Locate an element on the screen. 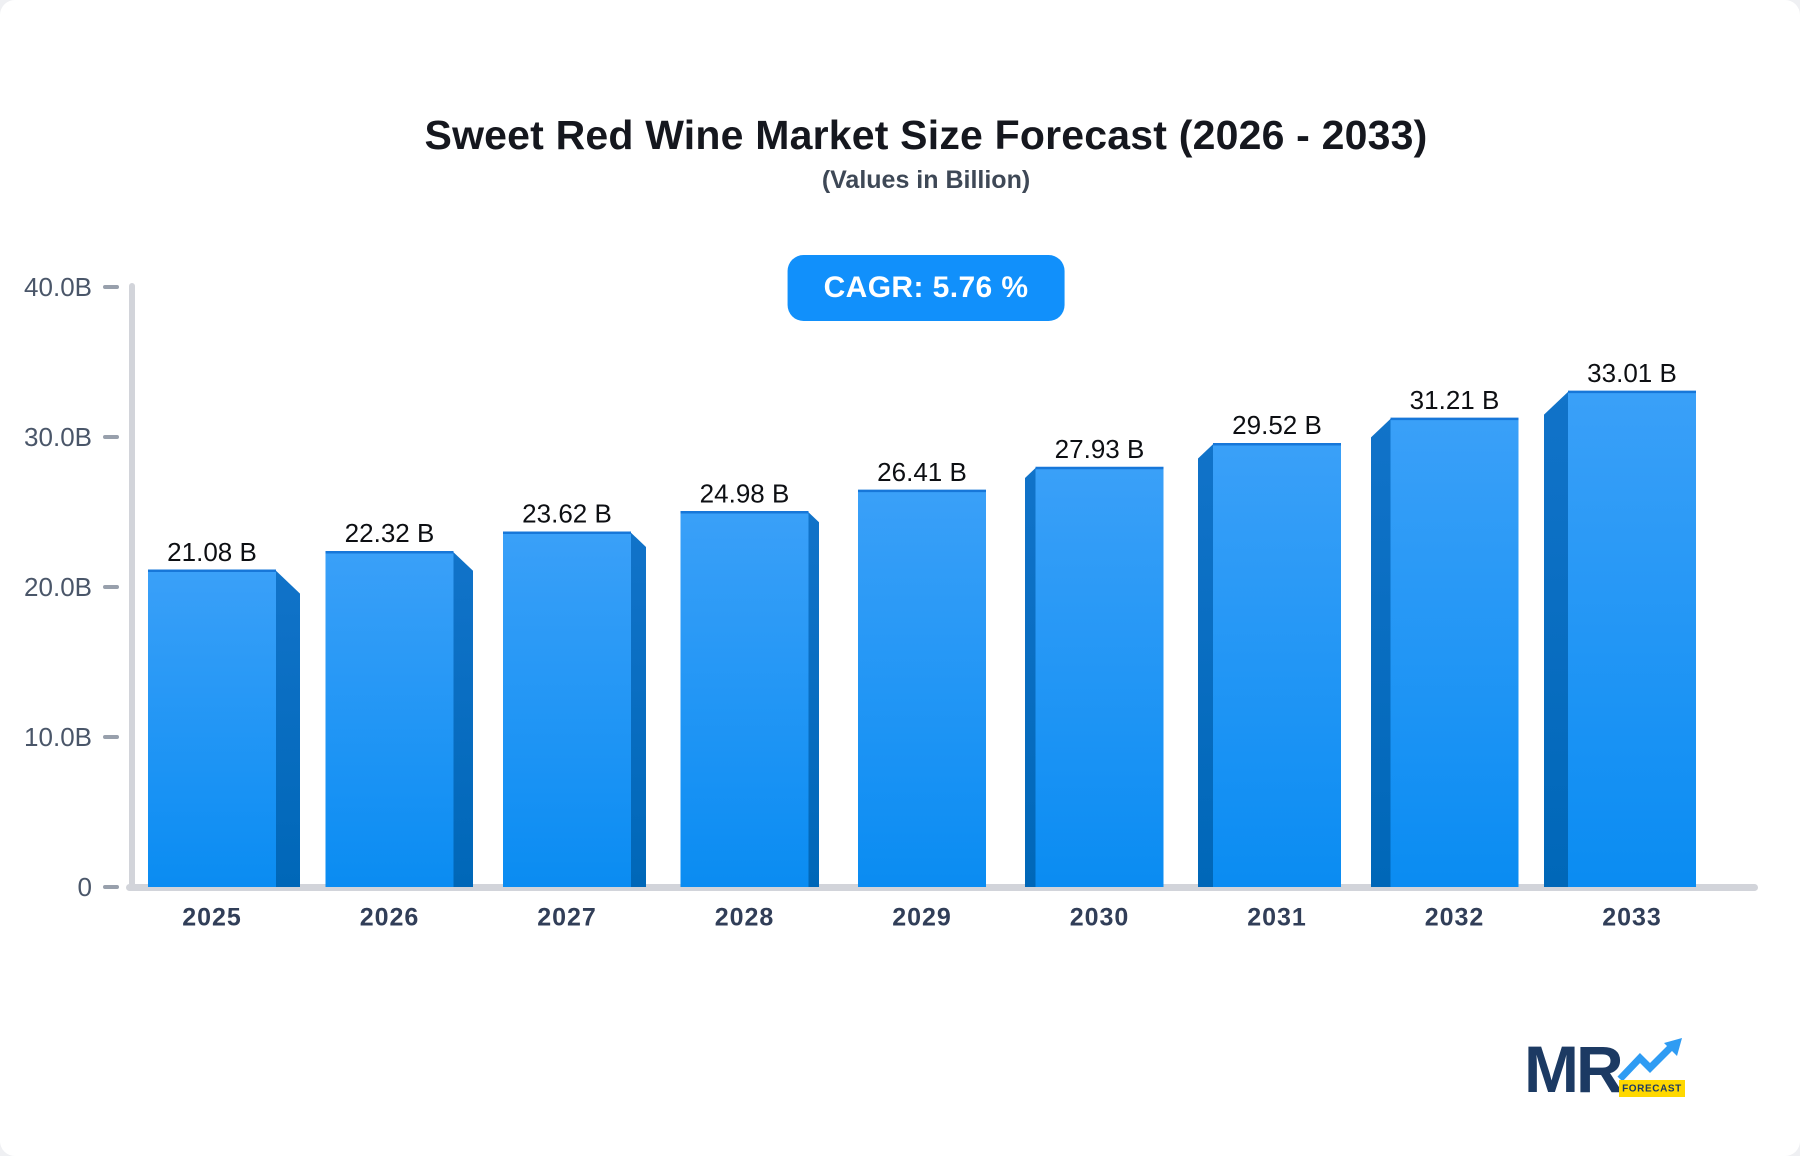 This screenshot has height=1156, width=1800. logo-forecast-box is located at coordinates (1652, 1088).